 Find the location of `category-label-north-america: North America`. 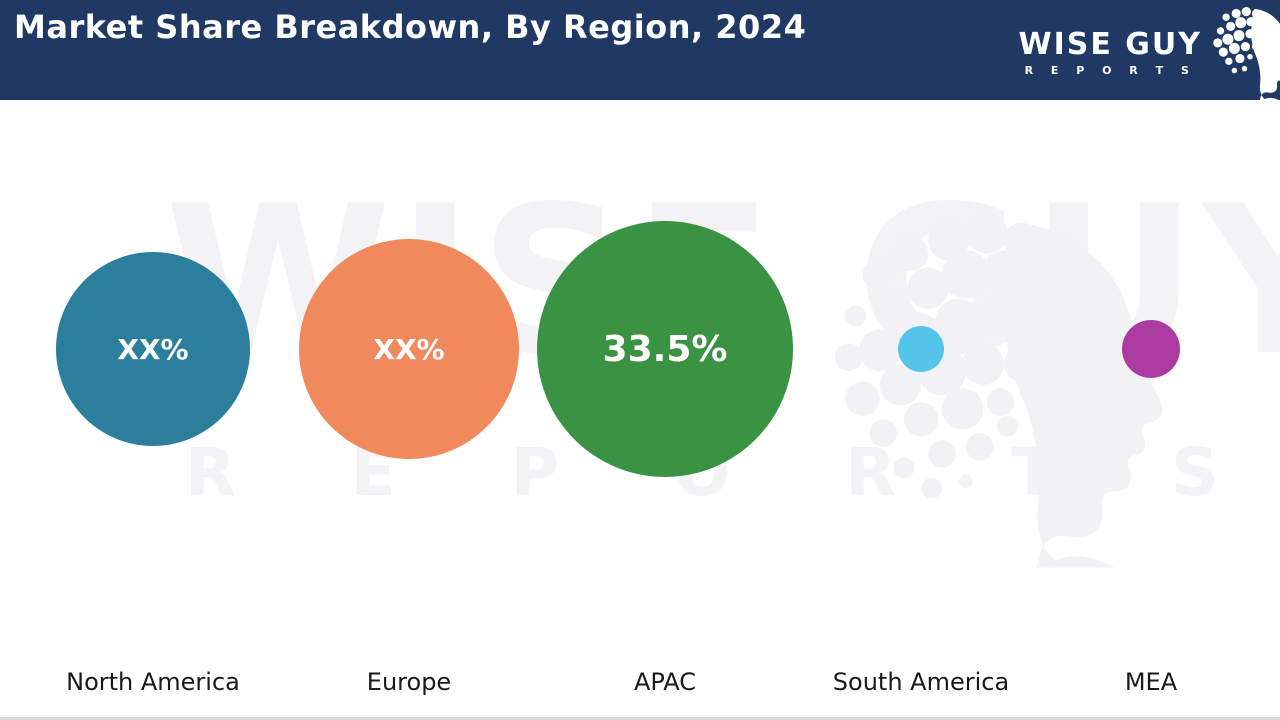

category-label-north-america: North America is located at coordinates (153, 682).